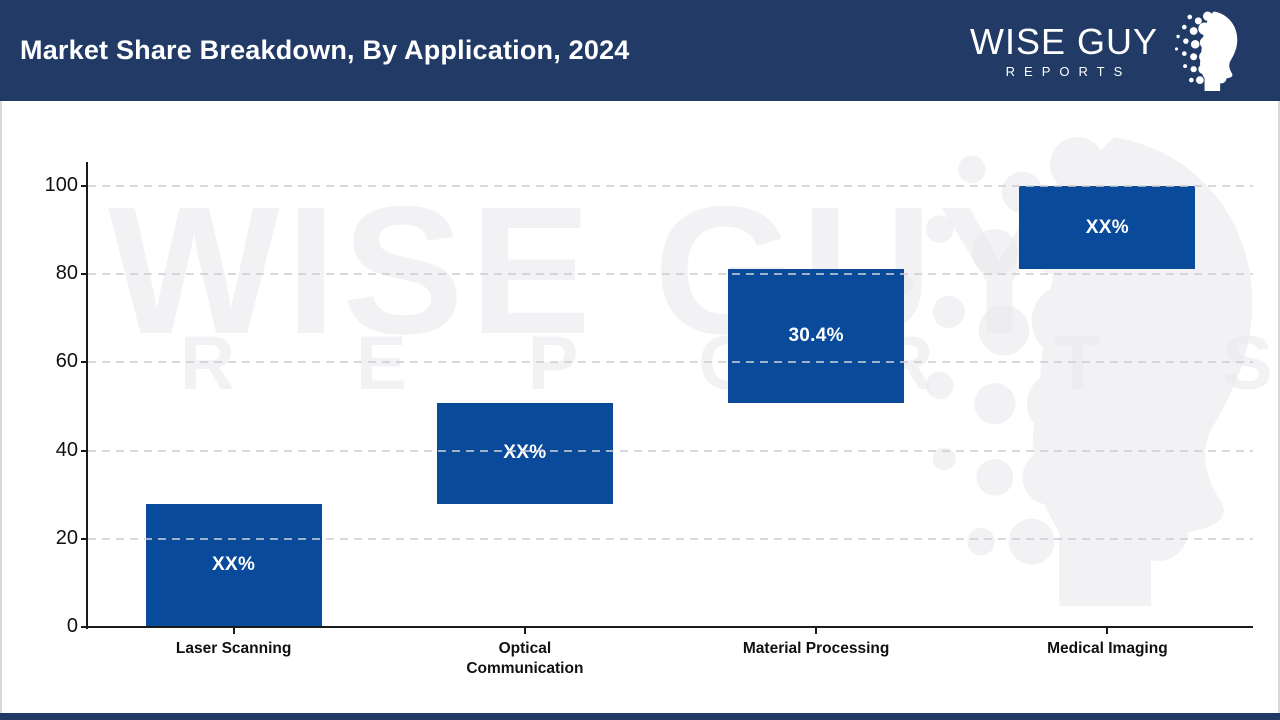 This screenshot has width=1280, height=720. Describe the element at coordinates (669, 627) in the screenshot. I see `x-axis-line` at that location.